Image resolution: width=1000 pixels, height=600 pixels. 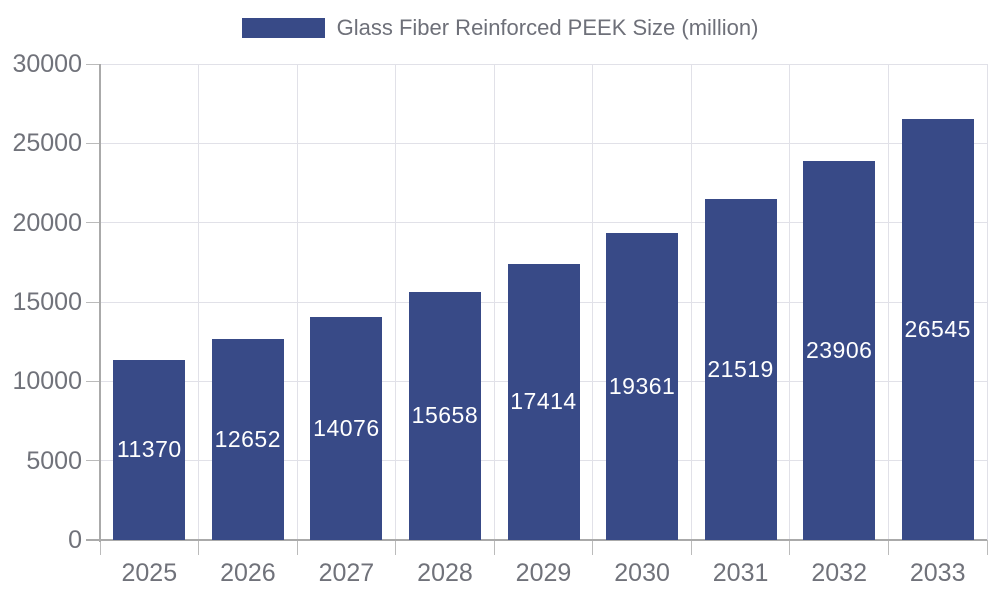 I want to click on bar: 12652, so click(x=247, y=439).